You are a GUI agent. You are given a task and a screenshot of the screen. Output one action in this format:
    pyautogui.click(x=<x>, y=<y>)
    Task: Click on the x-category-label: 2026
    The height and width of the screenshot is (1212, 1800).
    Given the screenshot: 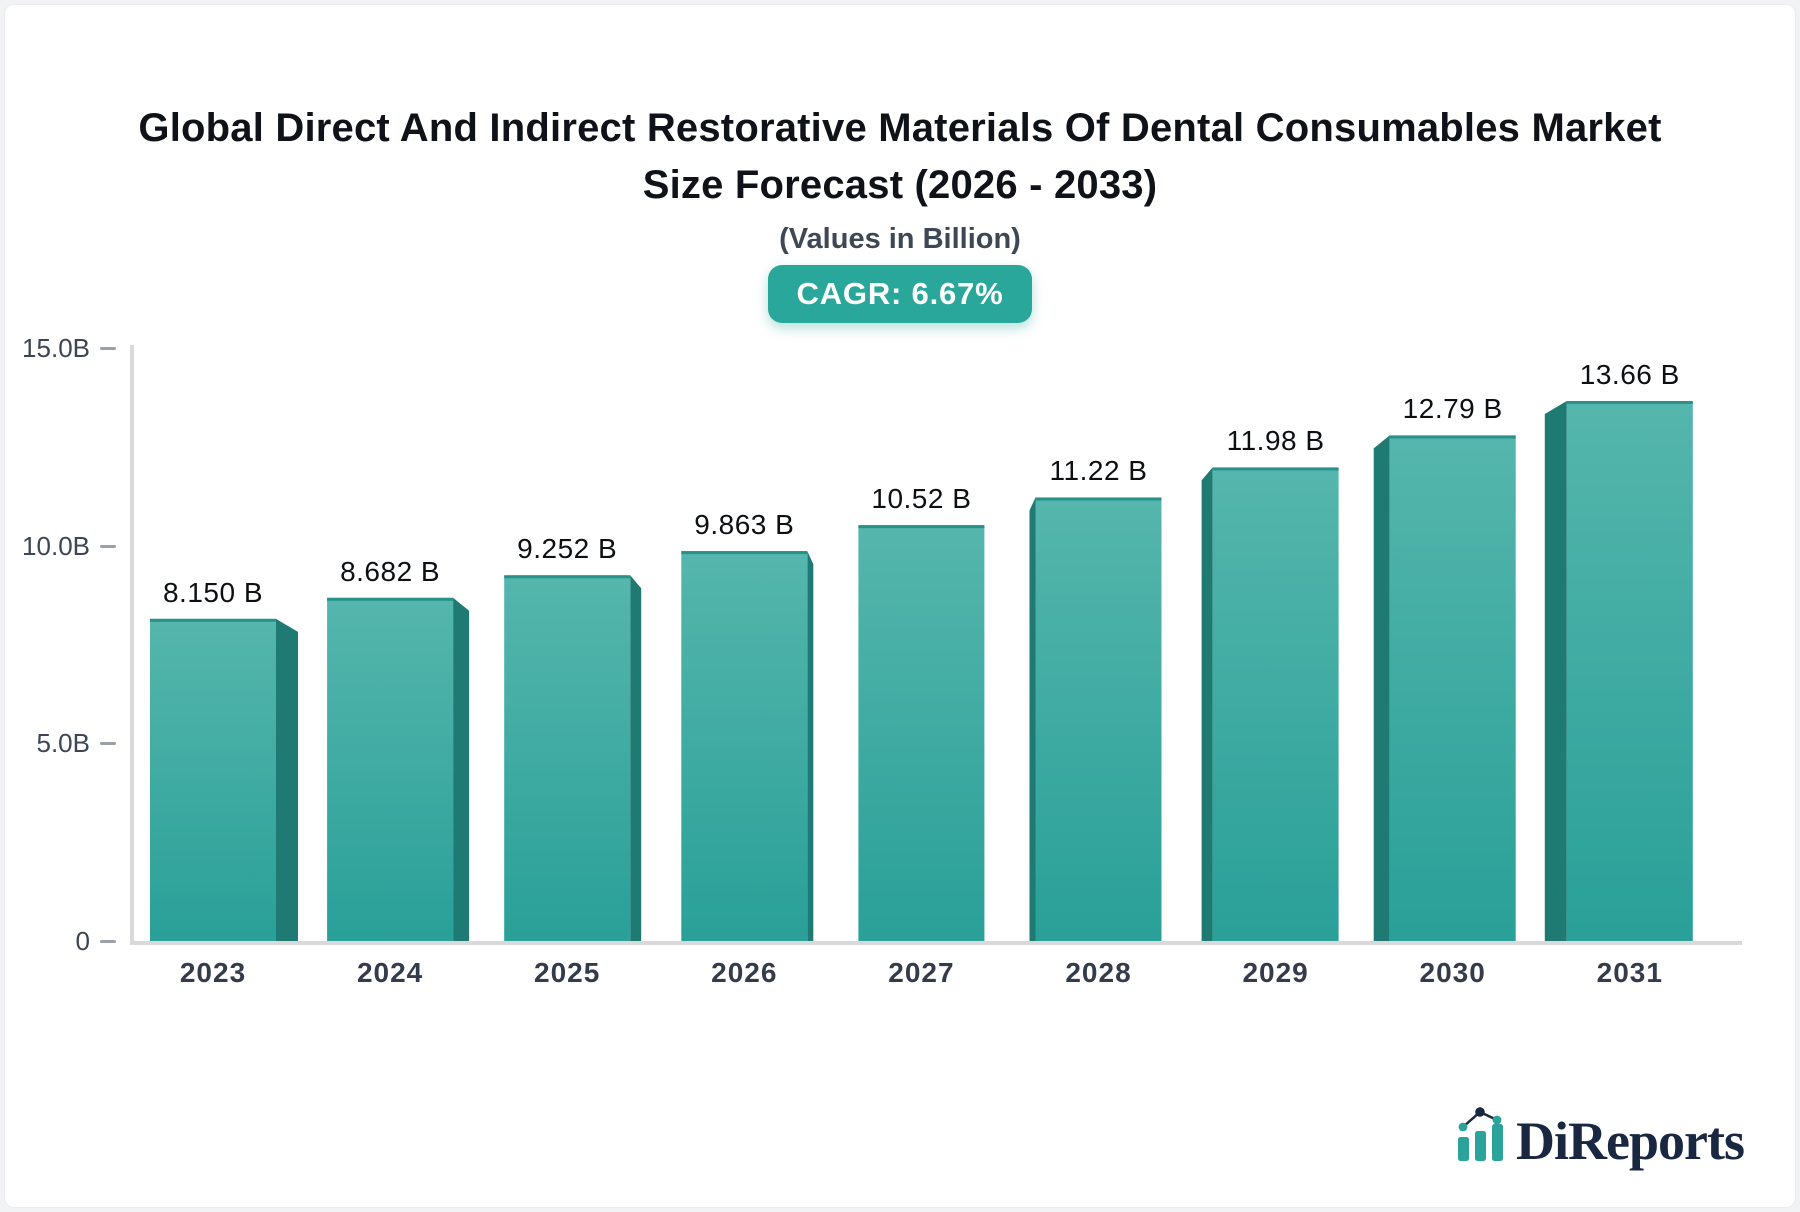 What is the action you would take?
    pyautogui.click(x=744, y=972)
    